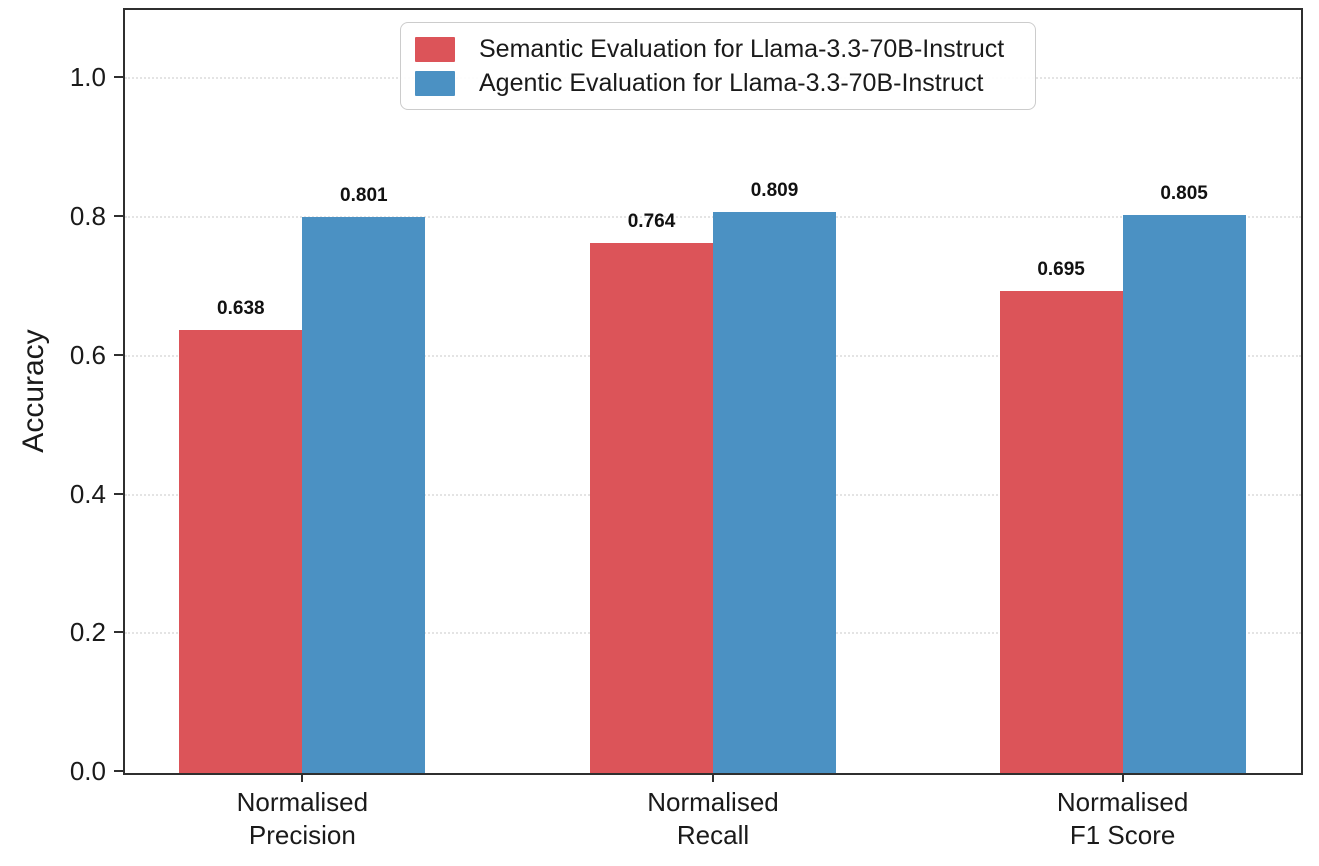  What do you see at coordinates (87, 77) in the screenshot?
I see `y-tick-label: 1.0` at bounding box center [87, 77].